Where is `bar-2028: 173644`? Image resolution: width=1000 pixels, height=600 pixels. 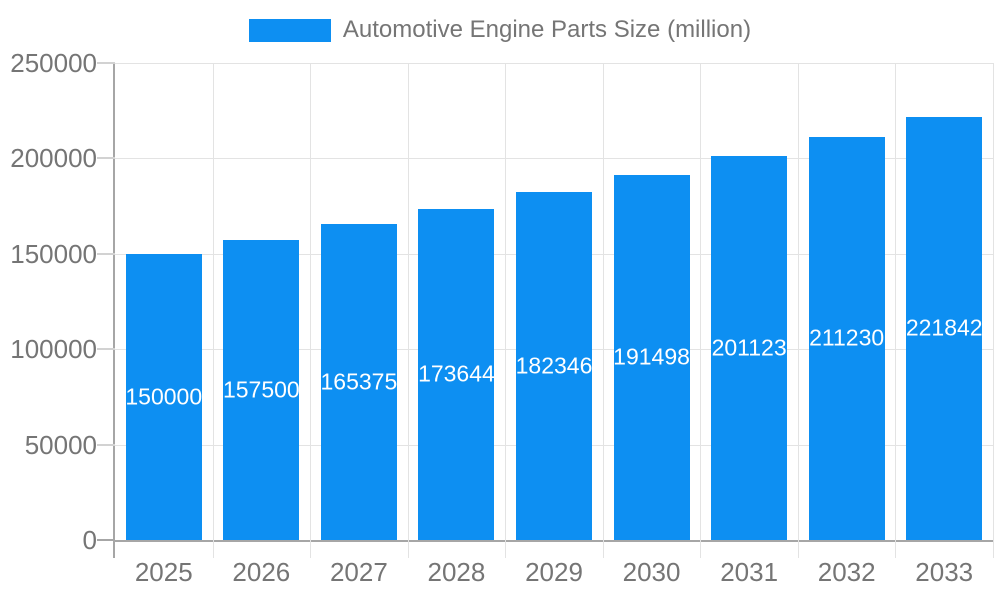
bar-2028: 173644 is located at coordinates (456, 374).